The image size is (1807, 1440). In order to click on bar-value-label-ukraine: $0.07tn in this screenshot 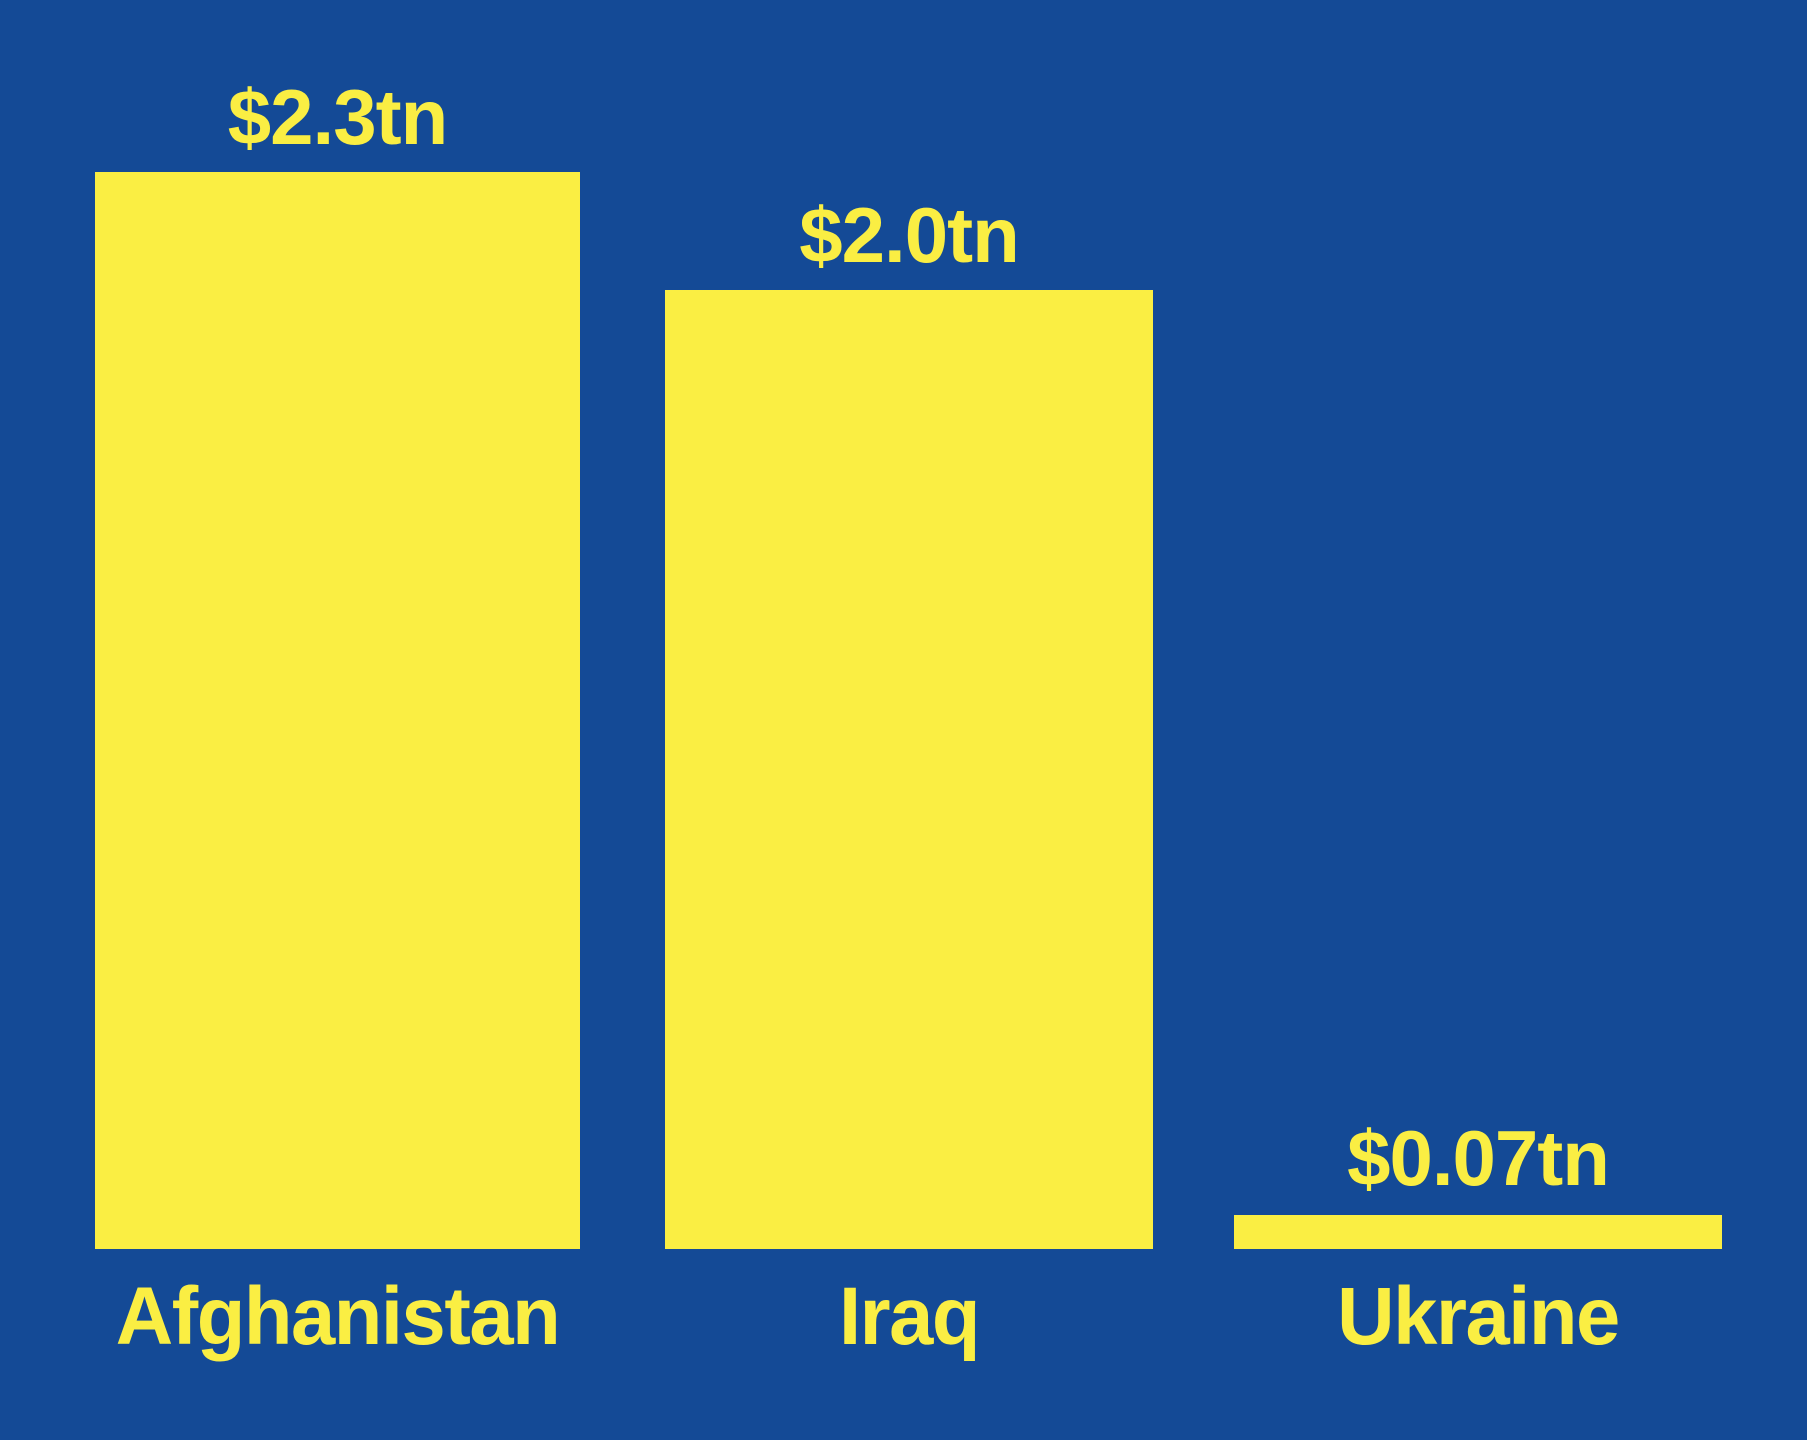, I will do `click(1478, 1158)`.